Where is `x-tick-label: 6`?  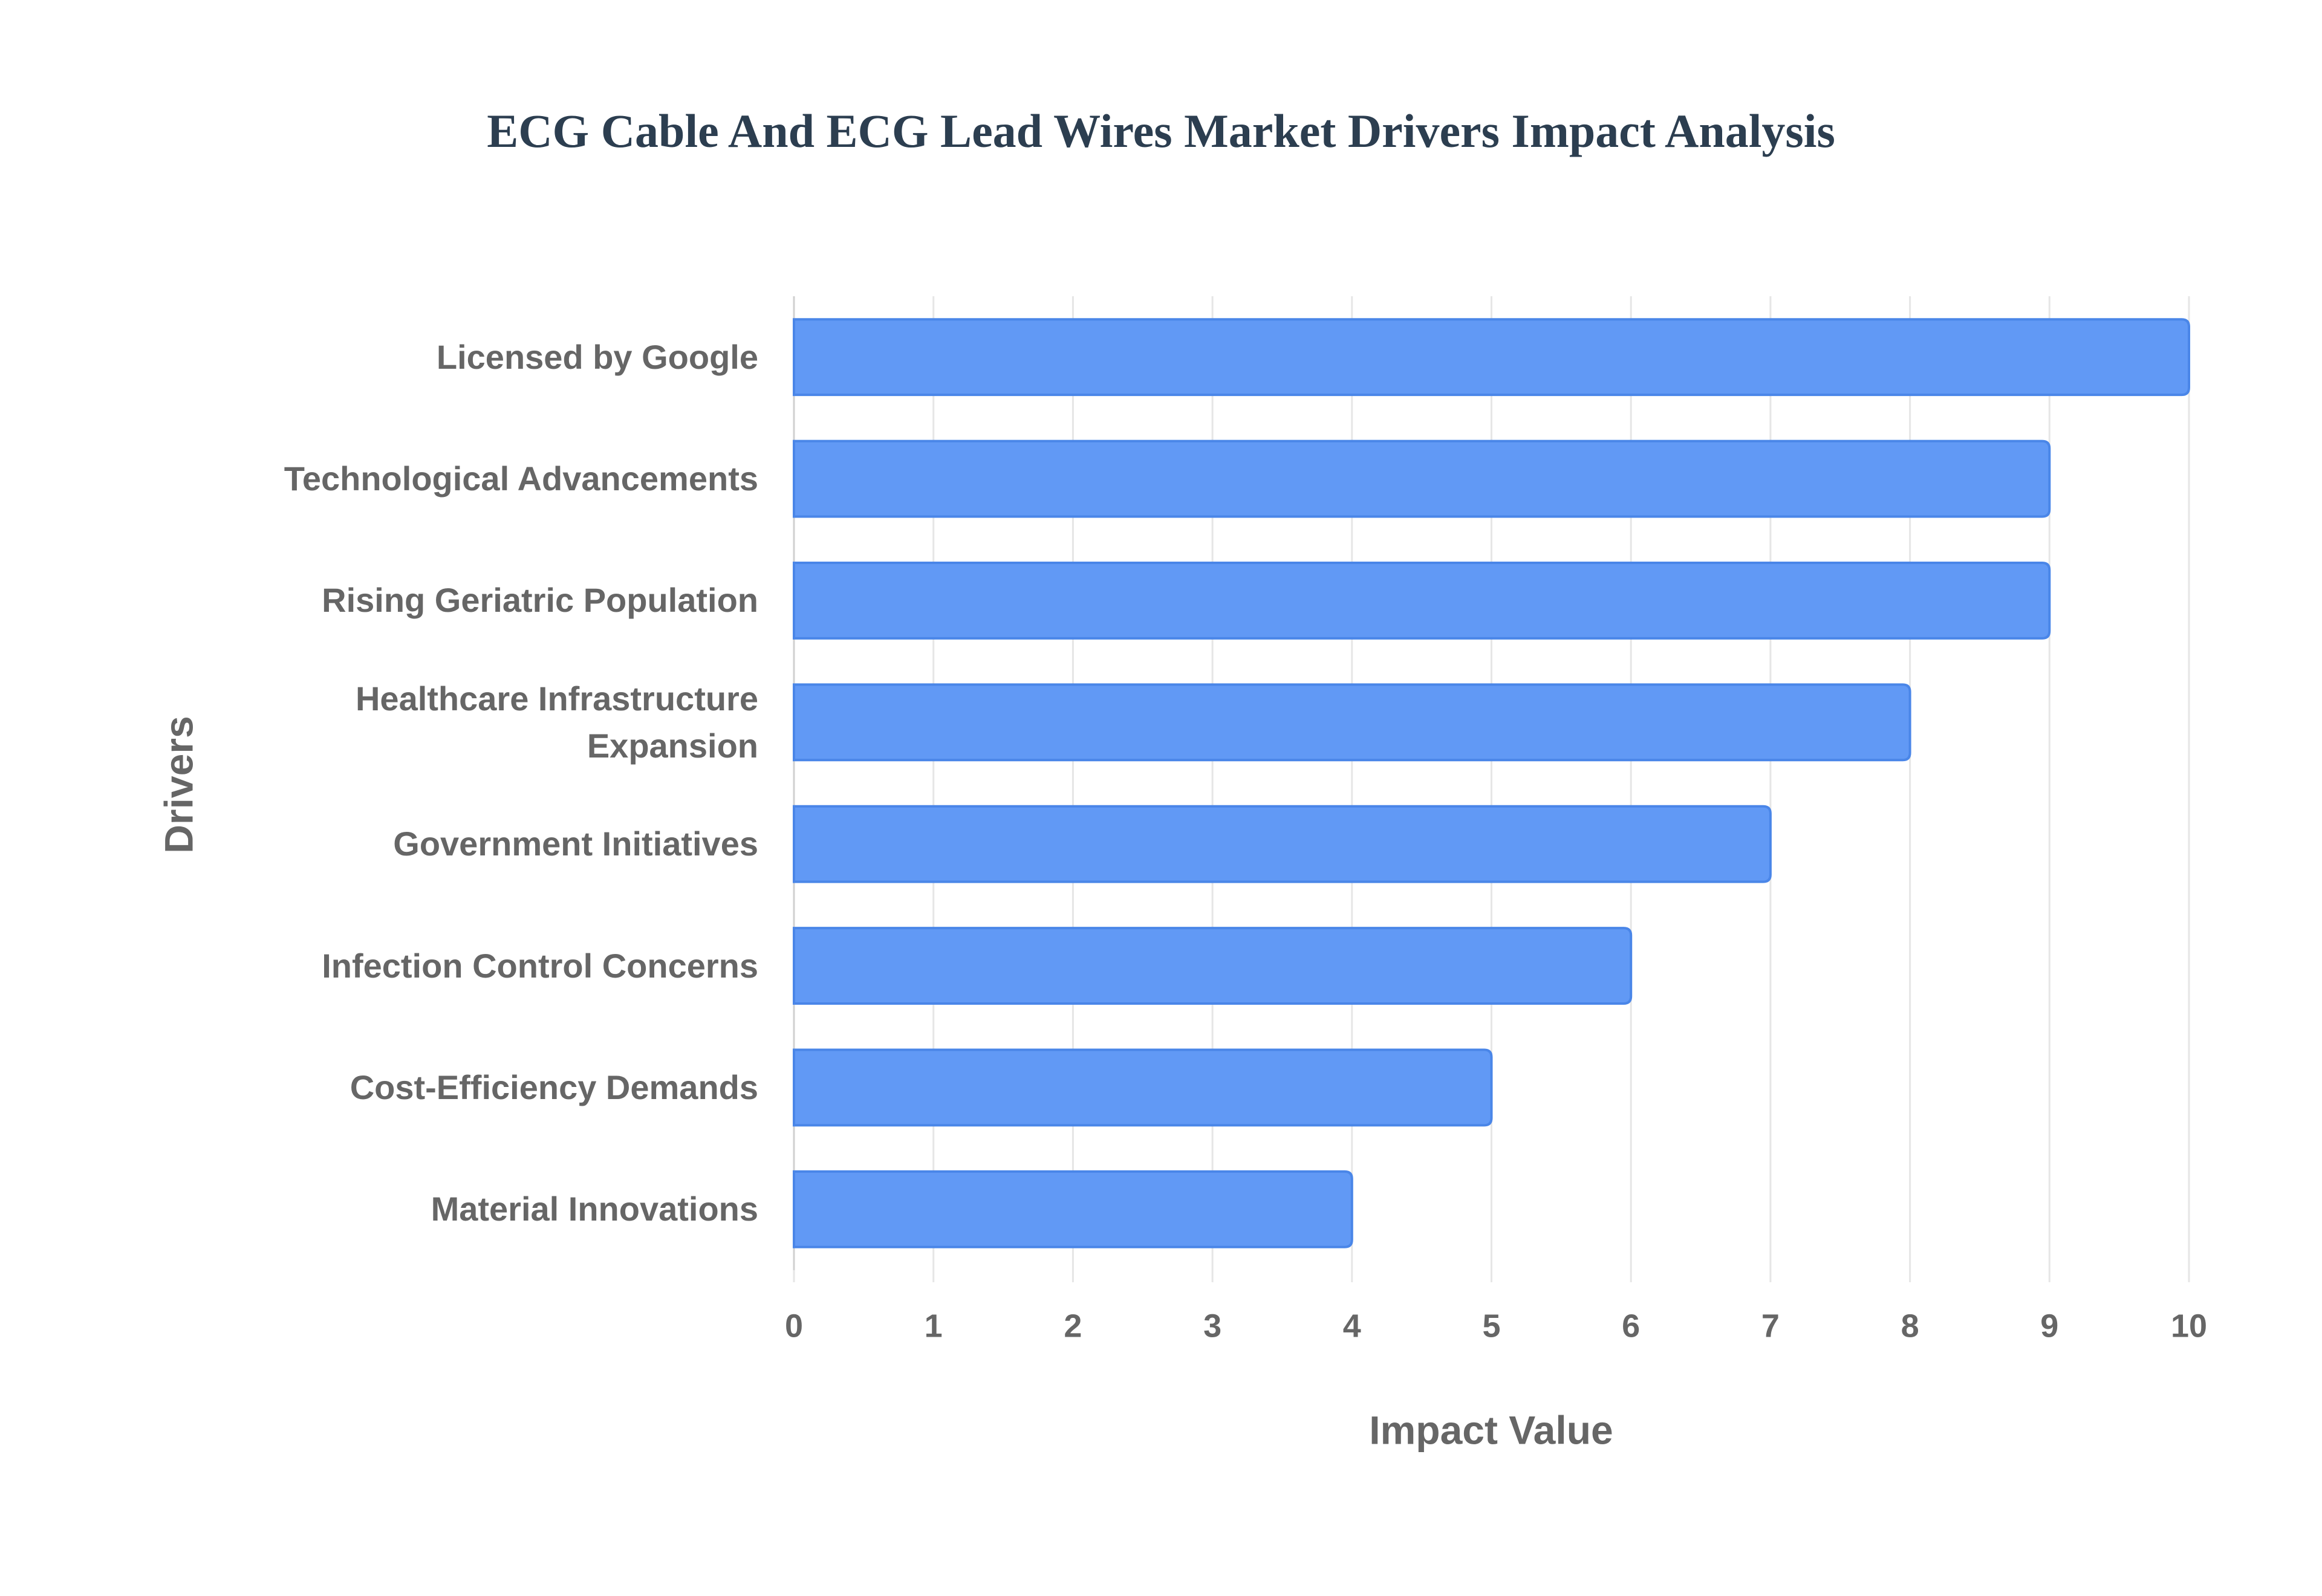 x-tick-label: 6 is located at coordinates (1631, 1326).